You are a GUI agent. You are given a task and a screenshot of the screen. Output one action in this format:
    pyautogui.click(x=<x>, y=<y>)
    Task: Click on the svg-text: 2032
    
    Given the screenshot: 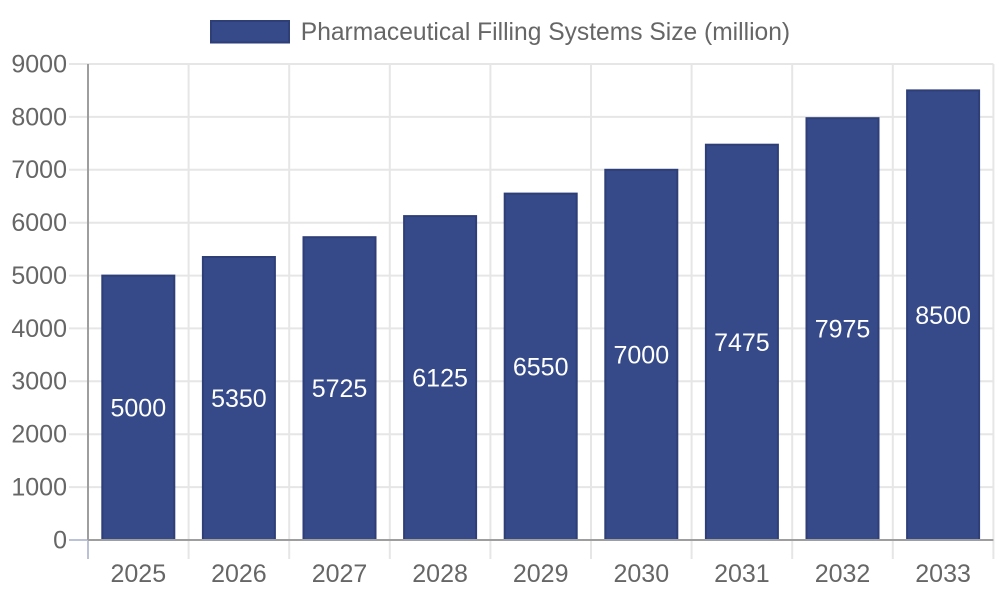 What is the action you would take?
    pyautogui.click(x=843, y=574)
    